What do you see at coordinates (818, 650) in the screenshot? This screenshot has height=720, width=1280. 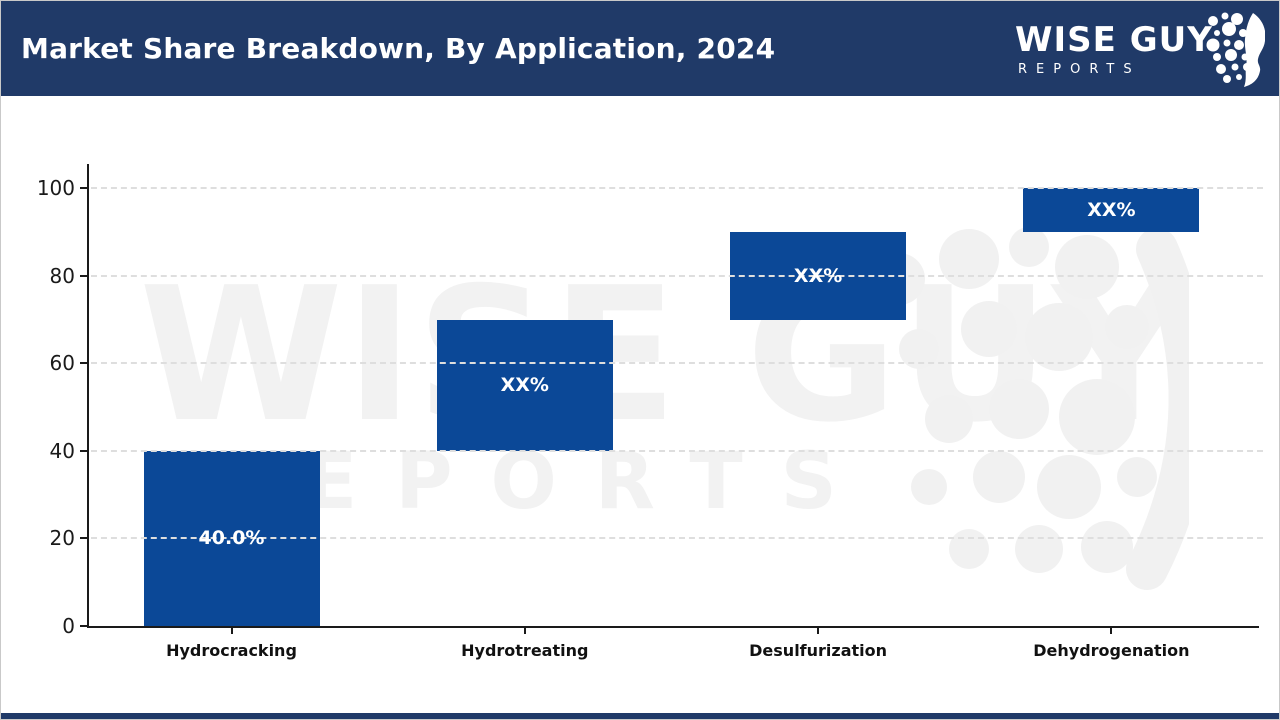 I see `x-category-label-desulfurization: Desulfurization` at bounding box center [818, 650].